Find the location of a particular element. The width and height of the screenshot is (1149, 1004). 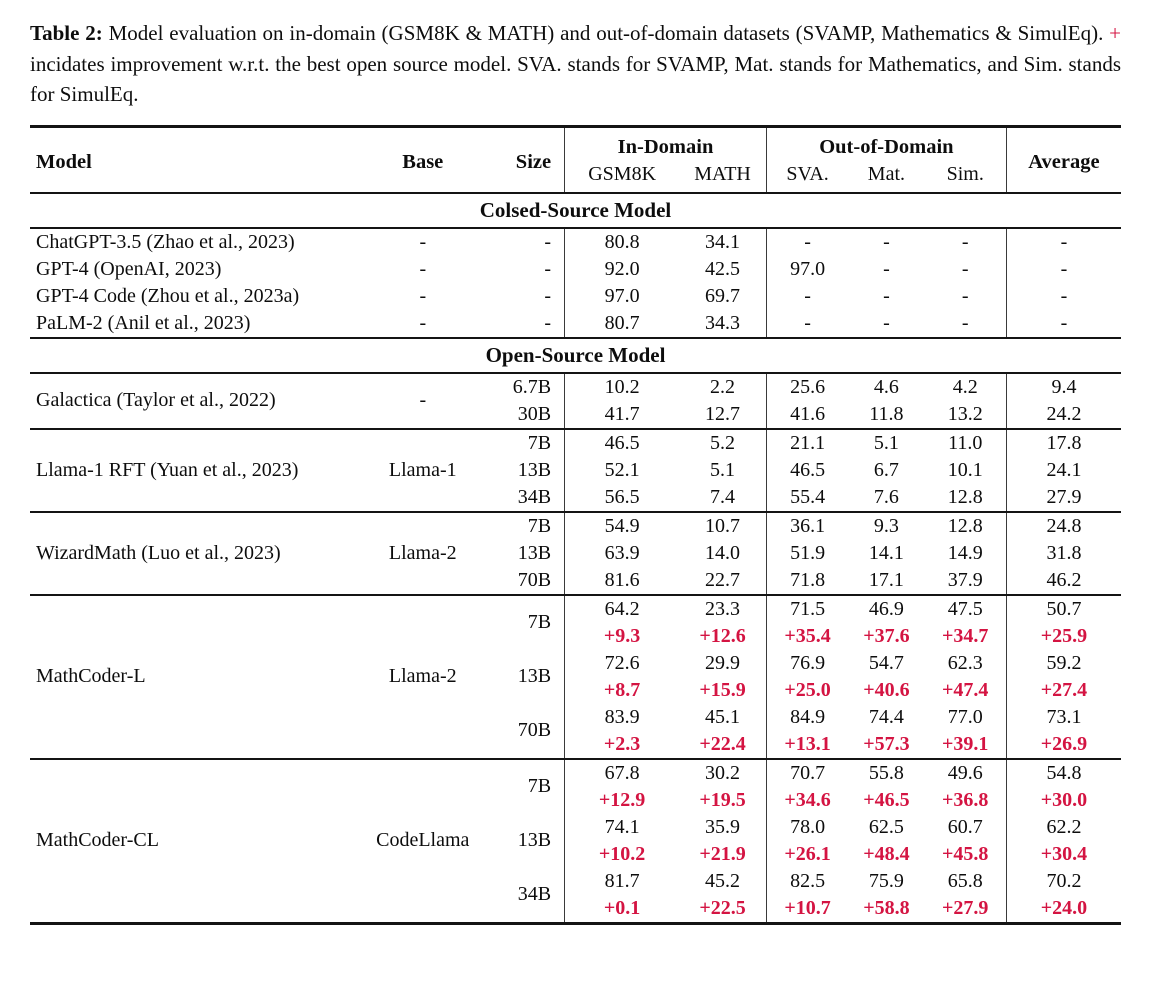

model-name-cell: WizardMath (Luo et al., 2023) is located at coordinates (191, 552).